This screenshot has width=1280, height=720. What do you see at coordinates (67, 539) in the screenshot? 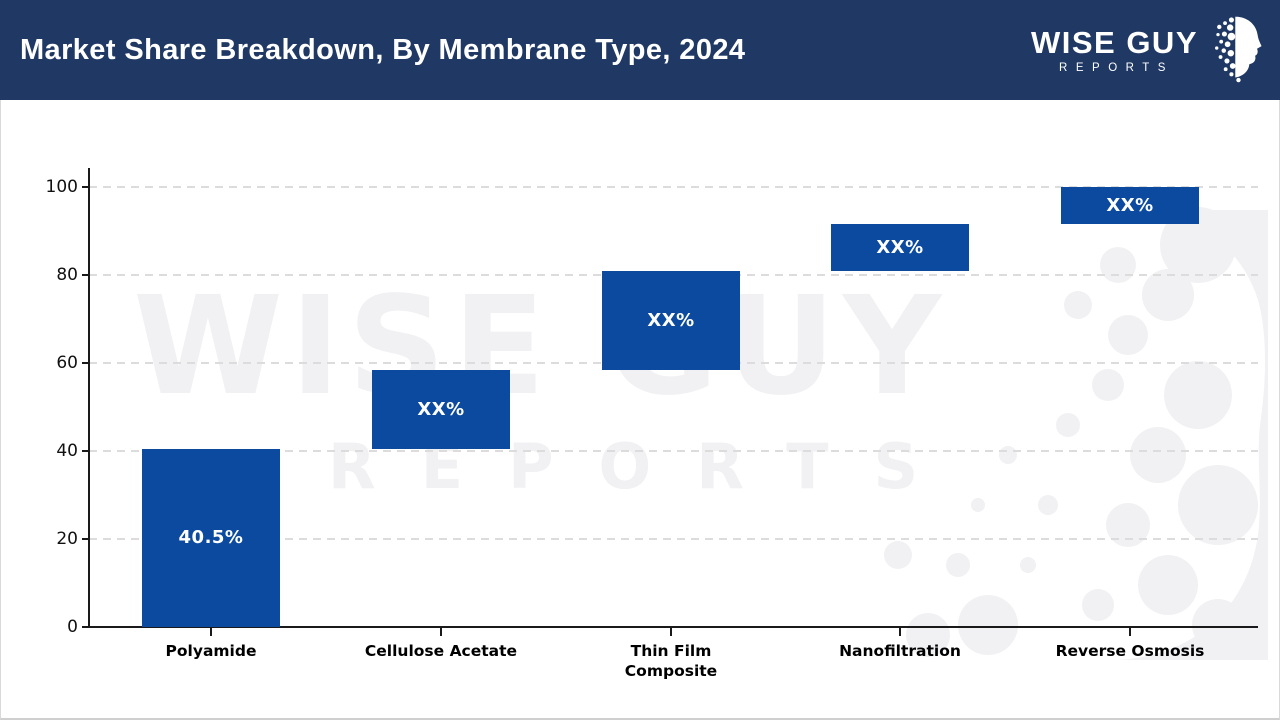
I see `y-tick-label-20: 20` at bounding box center [67, 539].